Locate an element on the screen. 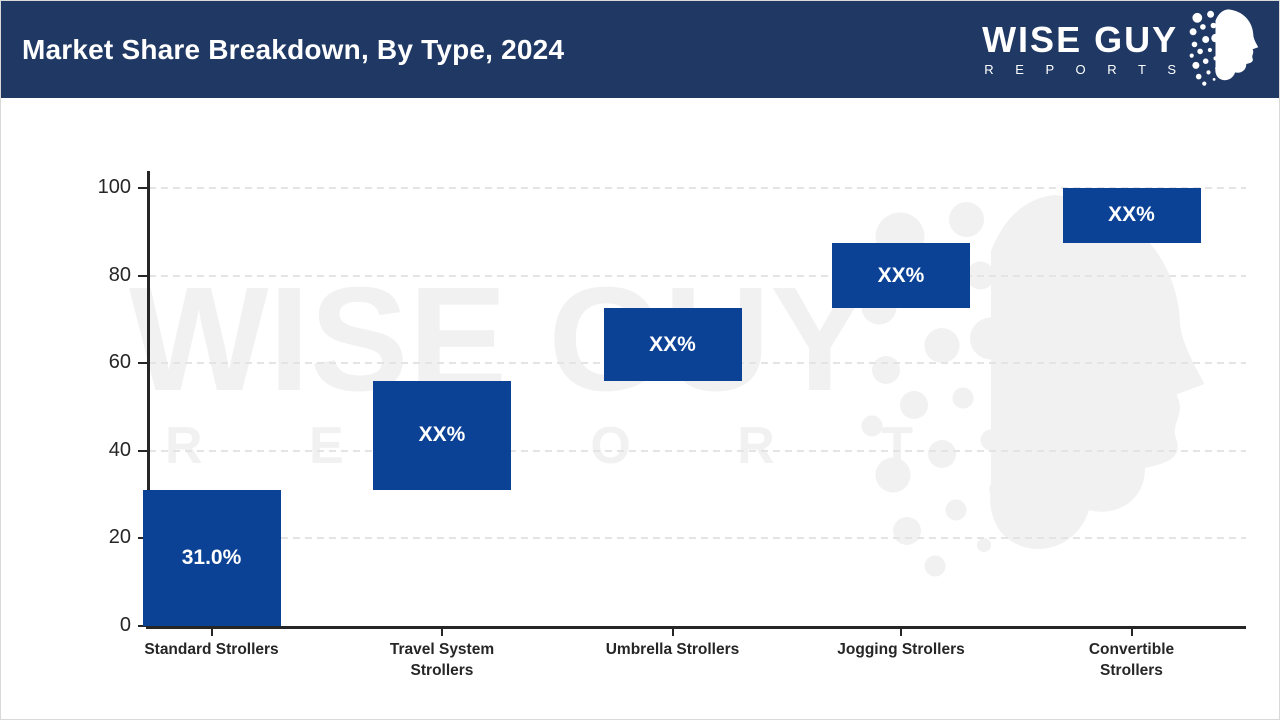  chart-title: Market Share Breakdown, By Type, 2024 is located at coordinates (293, 49).